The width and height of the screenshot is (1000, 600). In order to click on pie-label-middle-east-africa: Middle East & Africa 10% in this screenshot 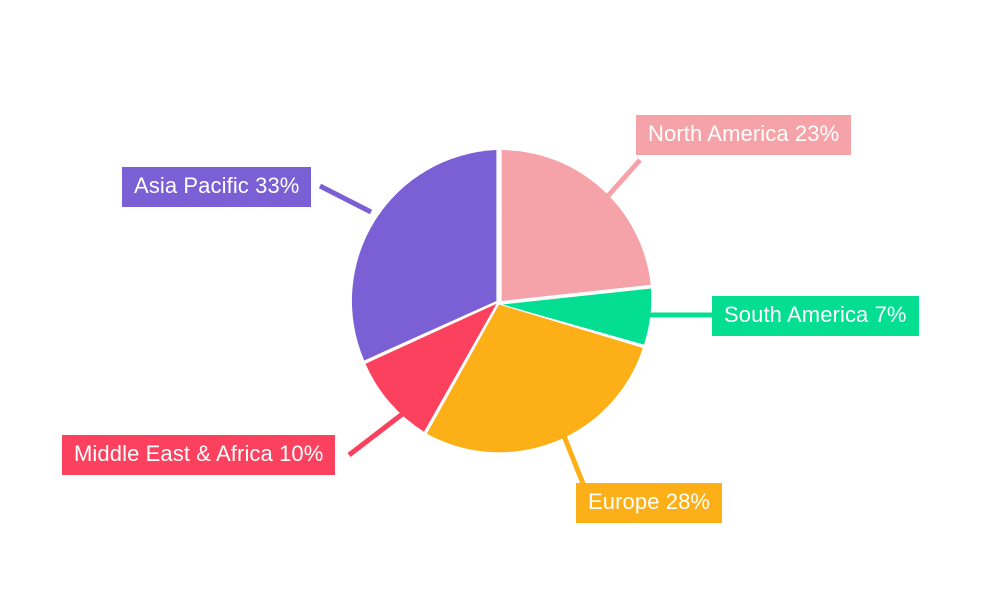, I will do `click(199, 455)`.